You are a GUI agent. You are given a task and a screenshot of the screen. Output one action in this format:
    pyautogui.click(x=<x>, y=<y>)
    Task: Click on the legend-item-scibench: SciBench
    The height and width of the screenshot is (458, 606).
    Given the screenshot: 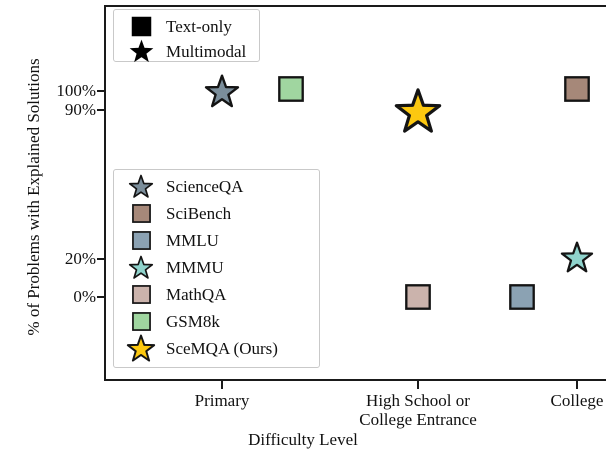 What is the action you would take?
    pyautogui.click(x=216, y=213)
    